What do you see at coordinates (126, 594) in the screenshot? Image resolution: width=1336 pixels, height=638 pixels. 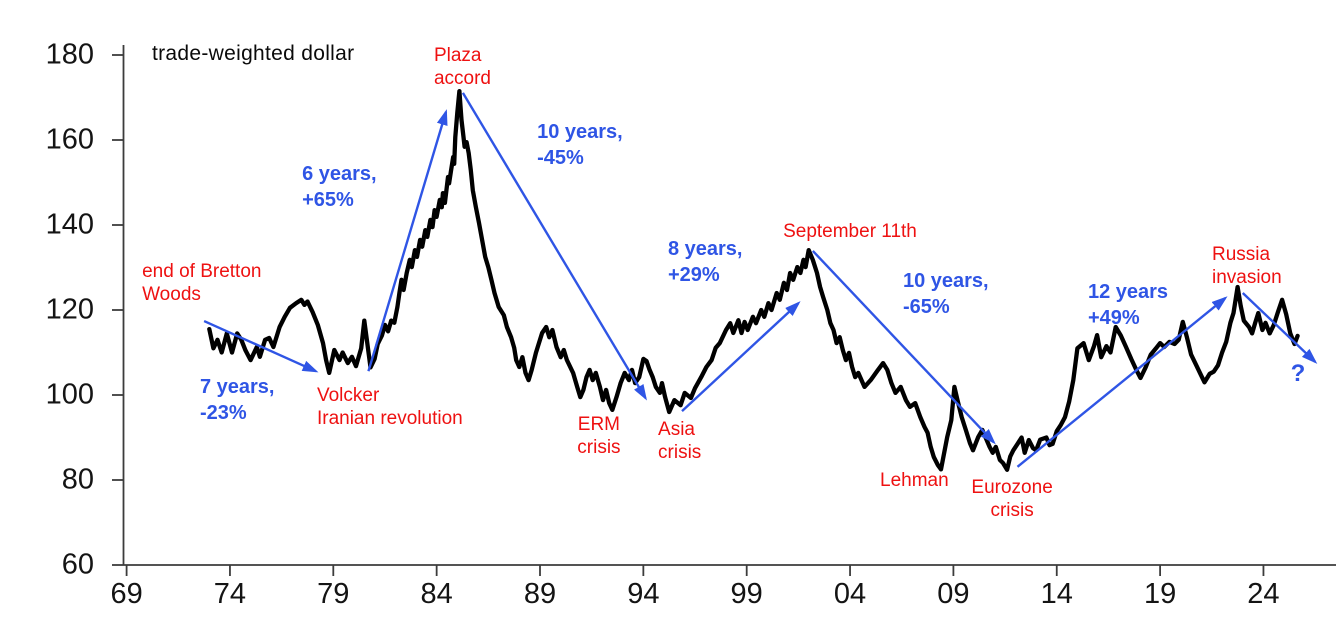 I see `x-axis-label: 69` at bounding box center [126, 594].